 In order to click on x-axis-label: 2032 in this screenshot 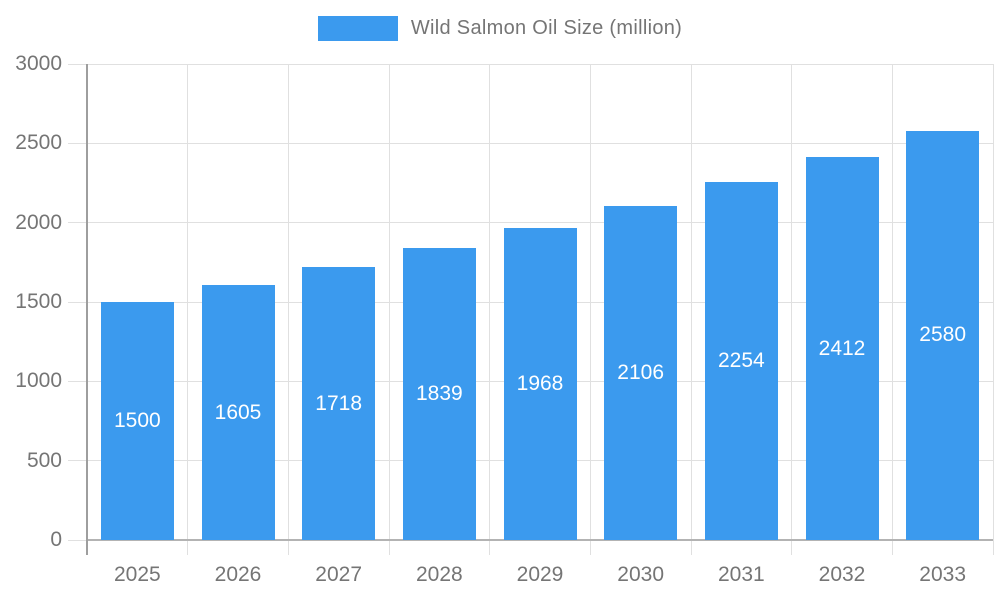, I will do `click(842, 574)`.